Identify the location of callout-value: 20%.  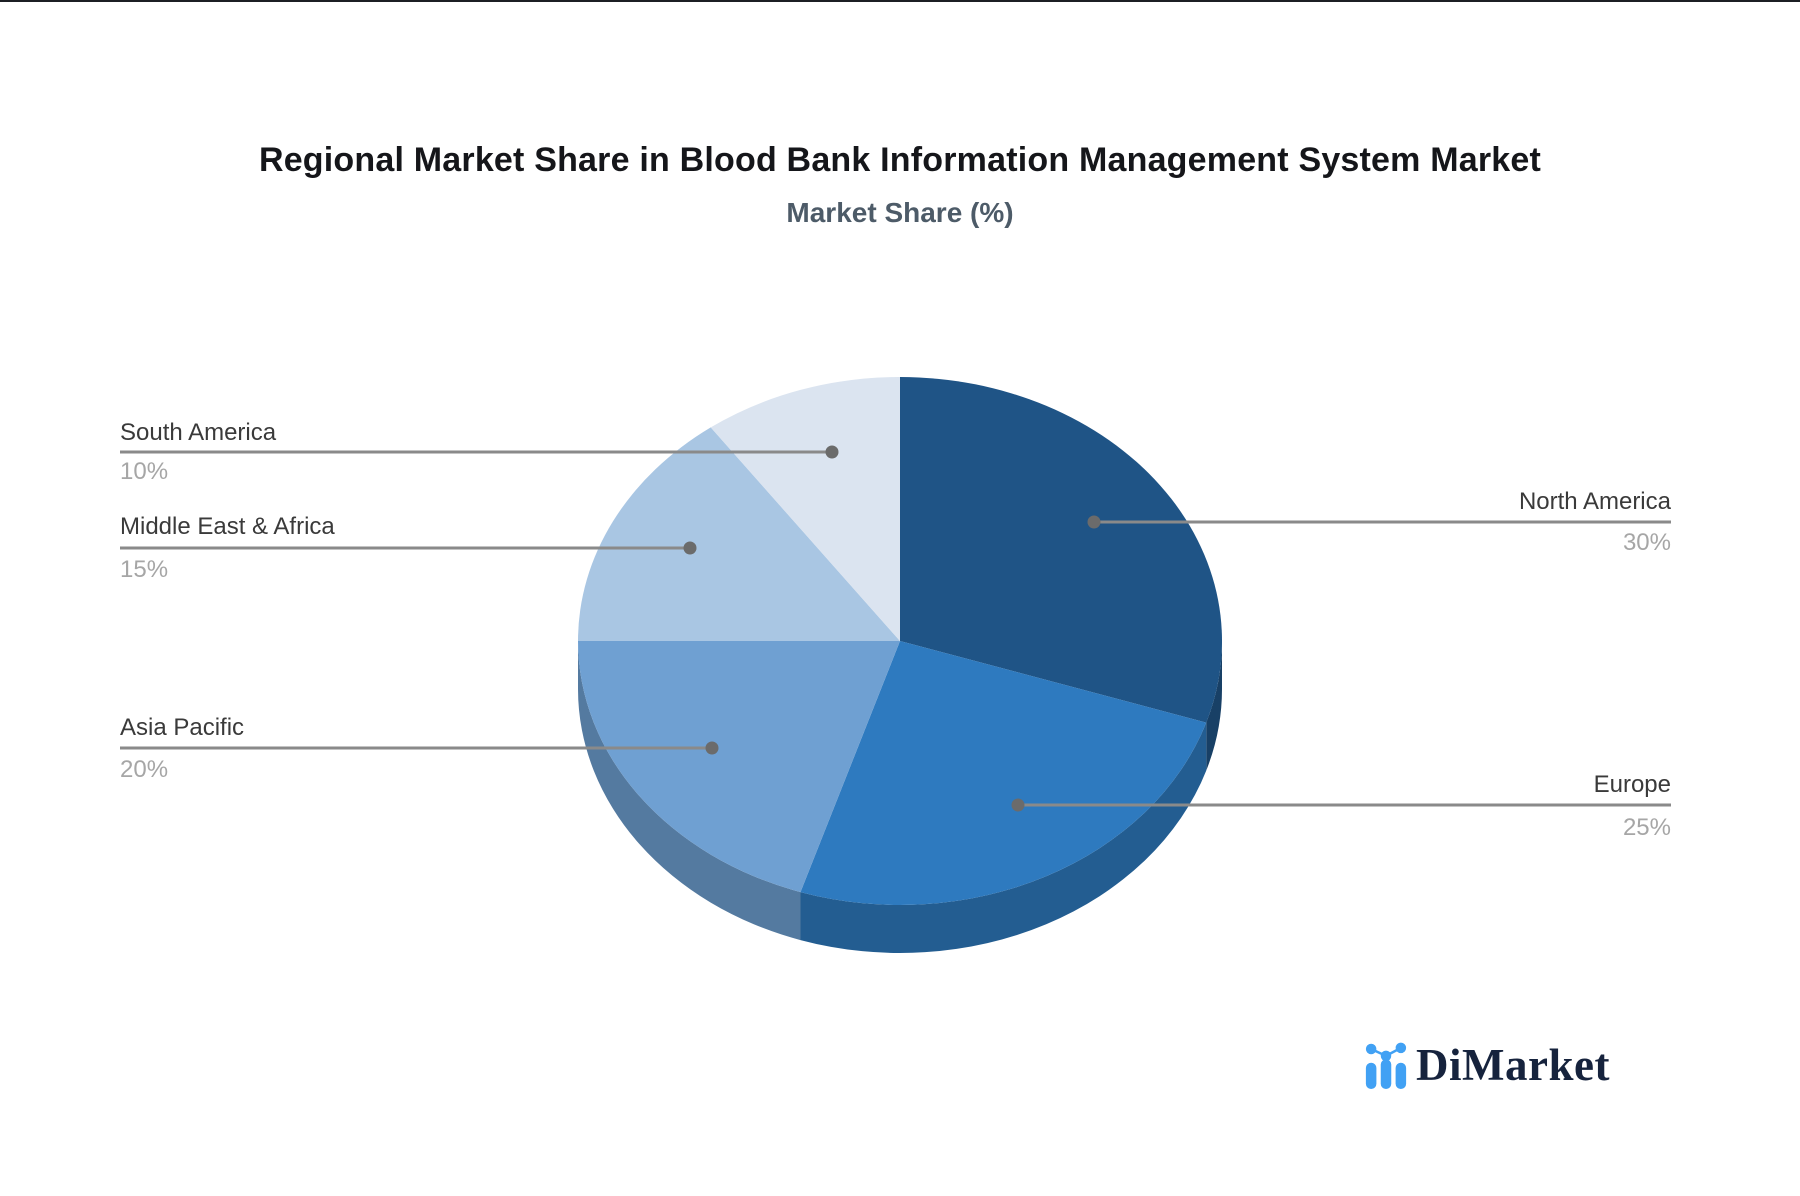
(144, 769).